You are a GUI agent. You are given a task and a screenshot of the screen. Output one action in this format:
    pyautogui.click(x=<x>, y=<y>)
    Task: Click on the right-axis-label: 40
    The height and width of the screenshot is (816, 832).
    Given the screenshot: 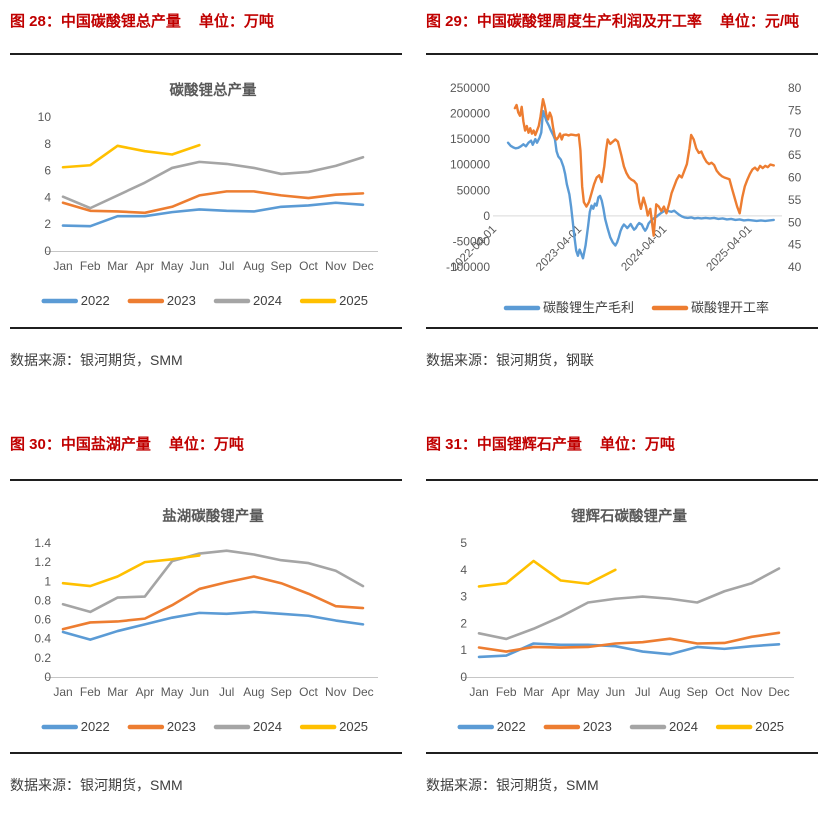 What is the action you would take?
    pyautogui.click(x=795, y=267)
    